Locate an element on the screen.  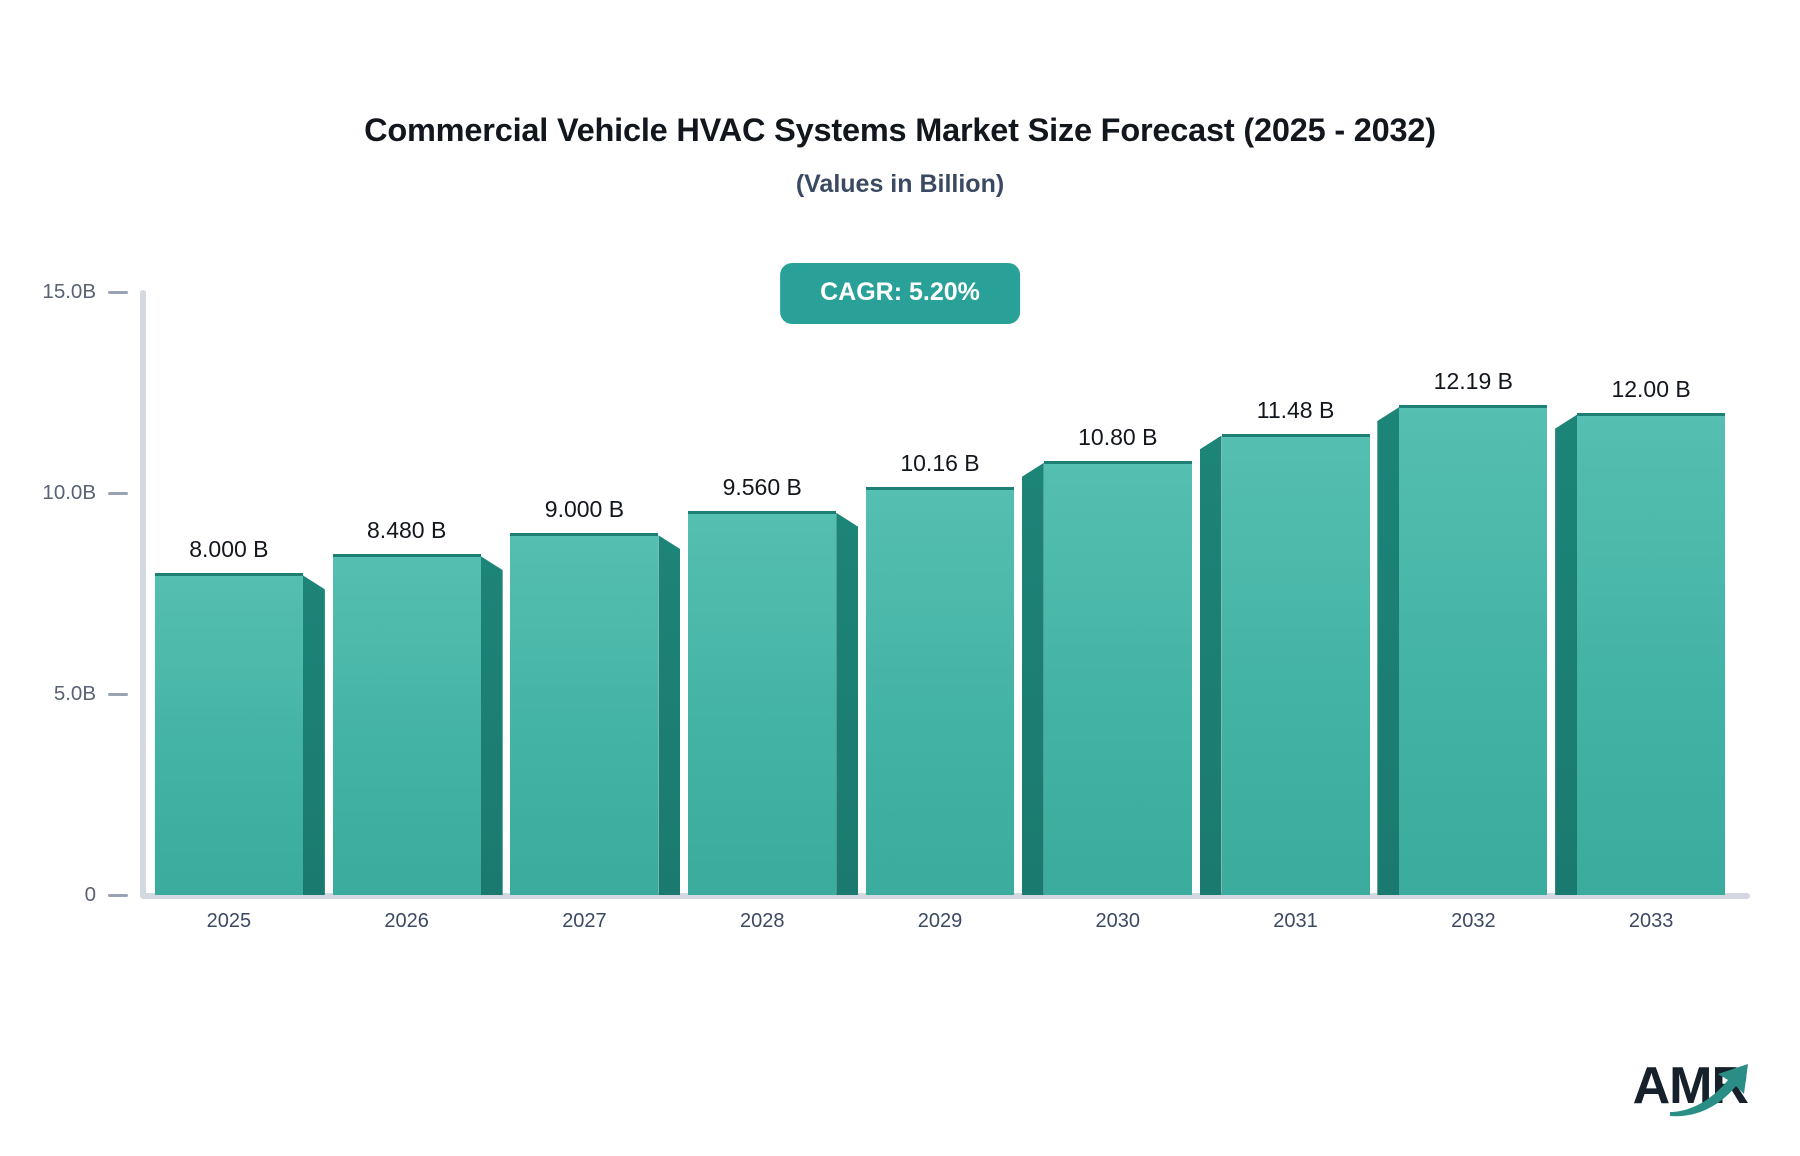
bar-2028: 9.560 B is located at coordinates (773, 684).